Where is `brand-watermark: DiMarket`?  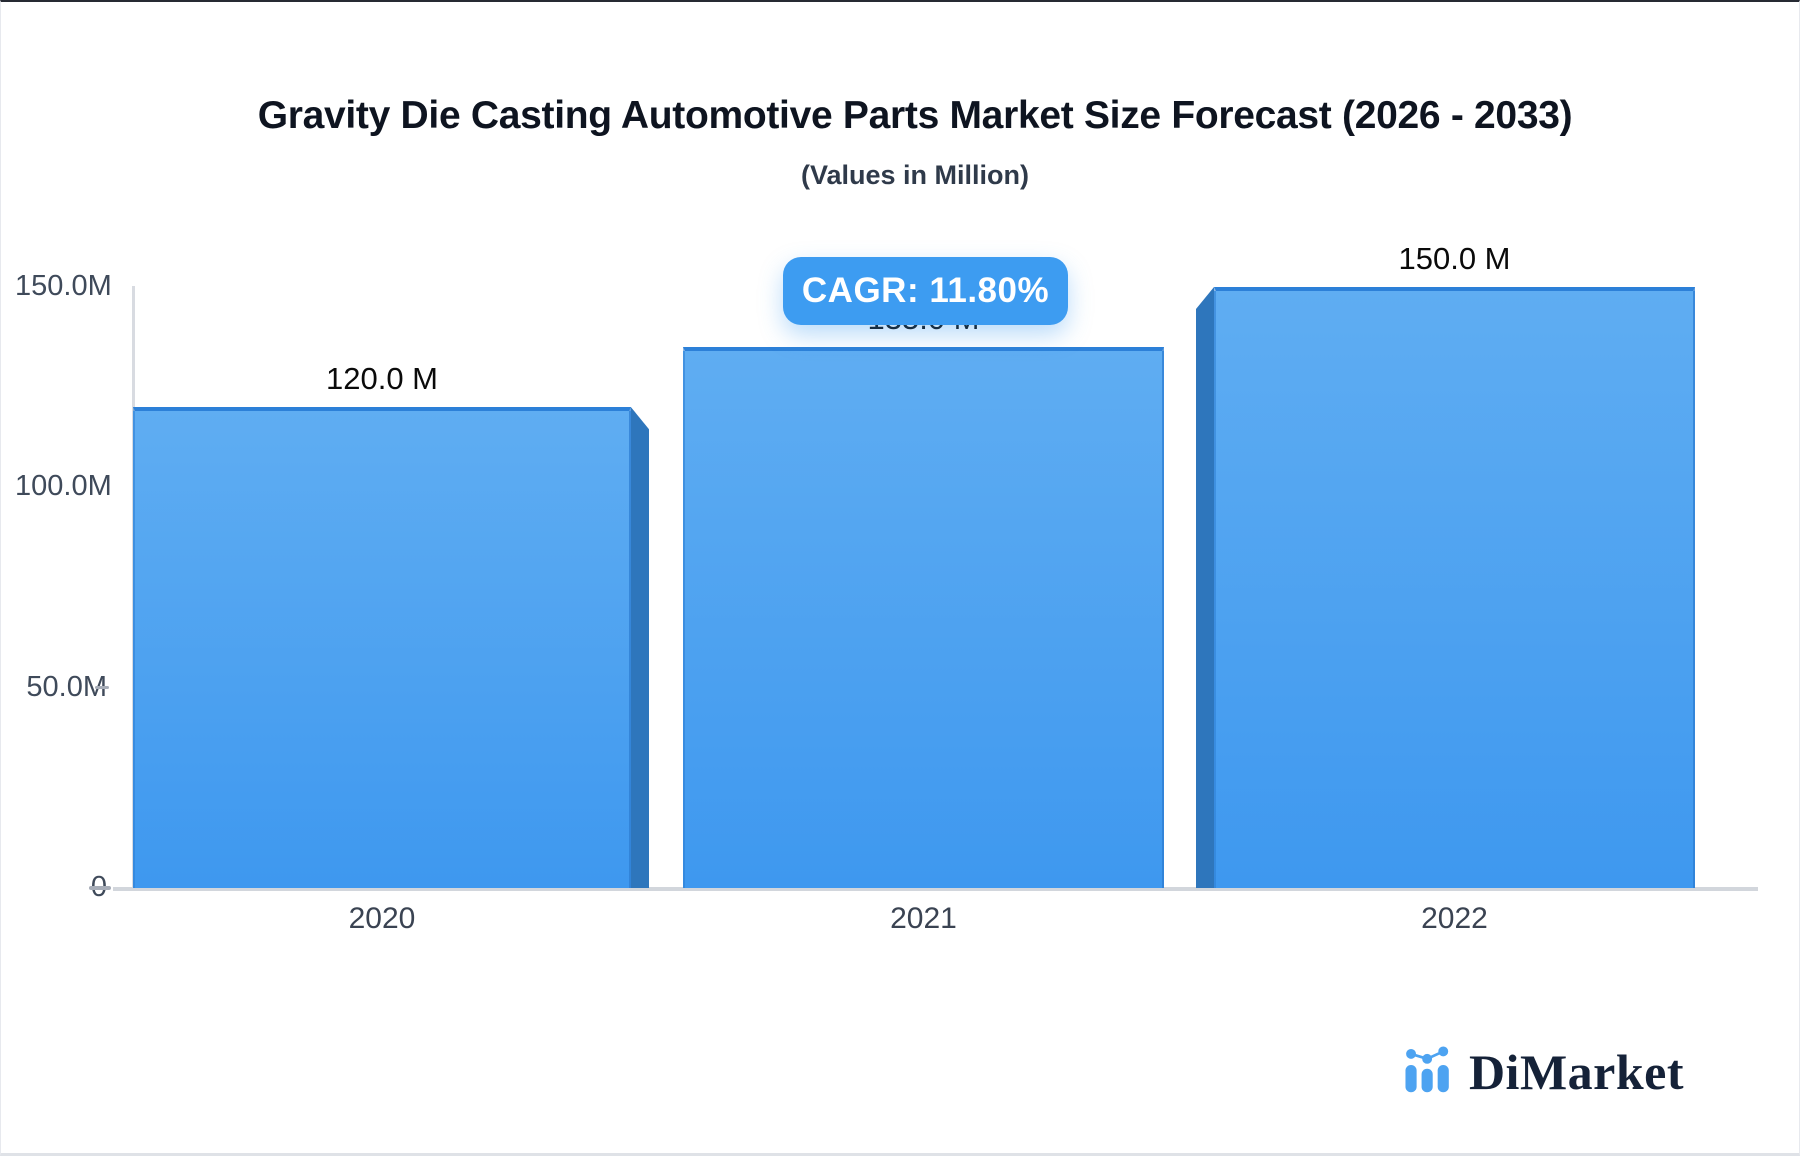
brand-watermark: DiMarket is located at coordinates (1543, 1072).